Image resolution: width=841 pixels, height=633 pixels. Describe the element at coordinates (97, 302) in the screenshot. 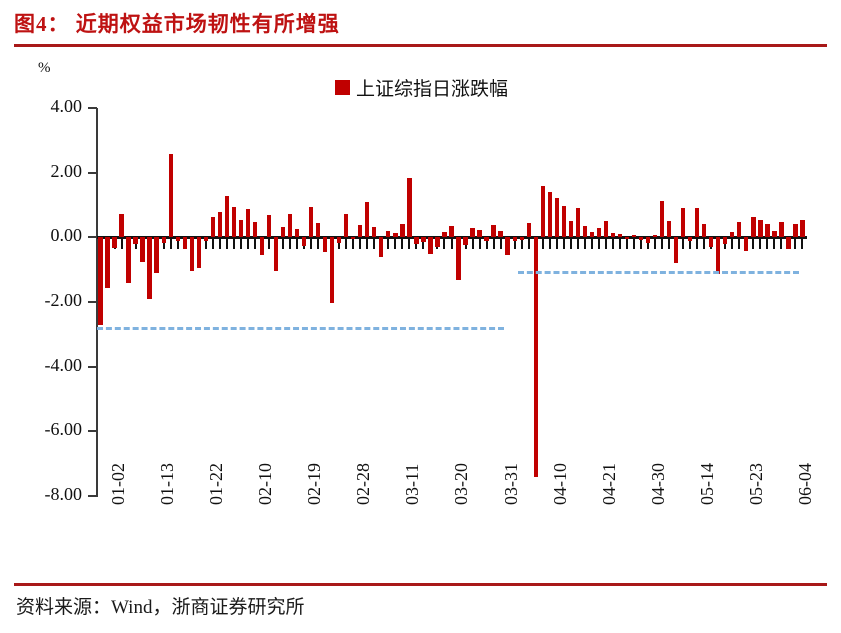

I see `y-axis-line` at that location.